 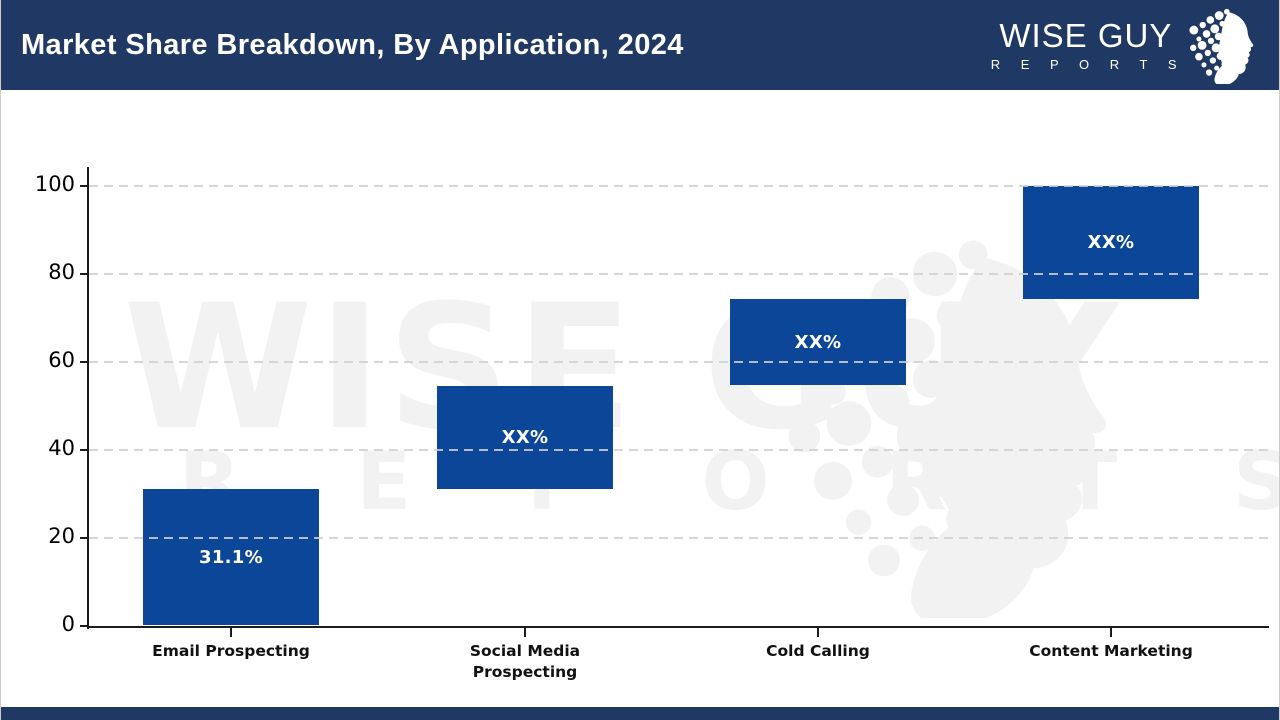 What do you see at coordinates (678, 627) in the screenshot?
I see `x-axis-line` at bounding box center [678, 627].